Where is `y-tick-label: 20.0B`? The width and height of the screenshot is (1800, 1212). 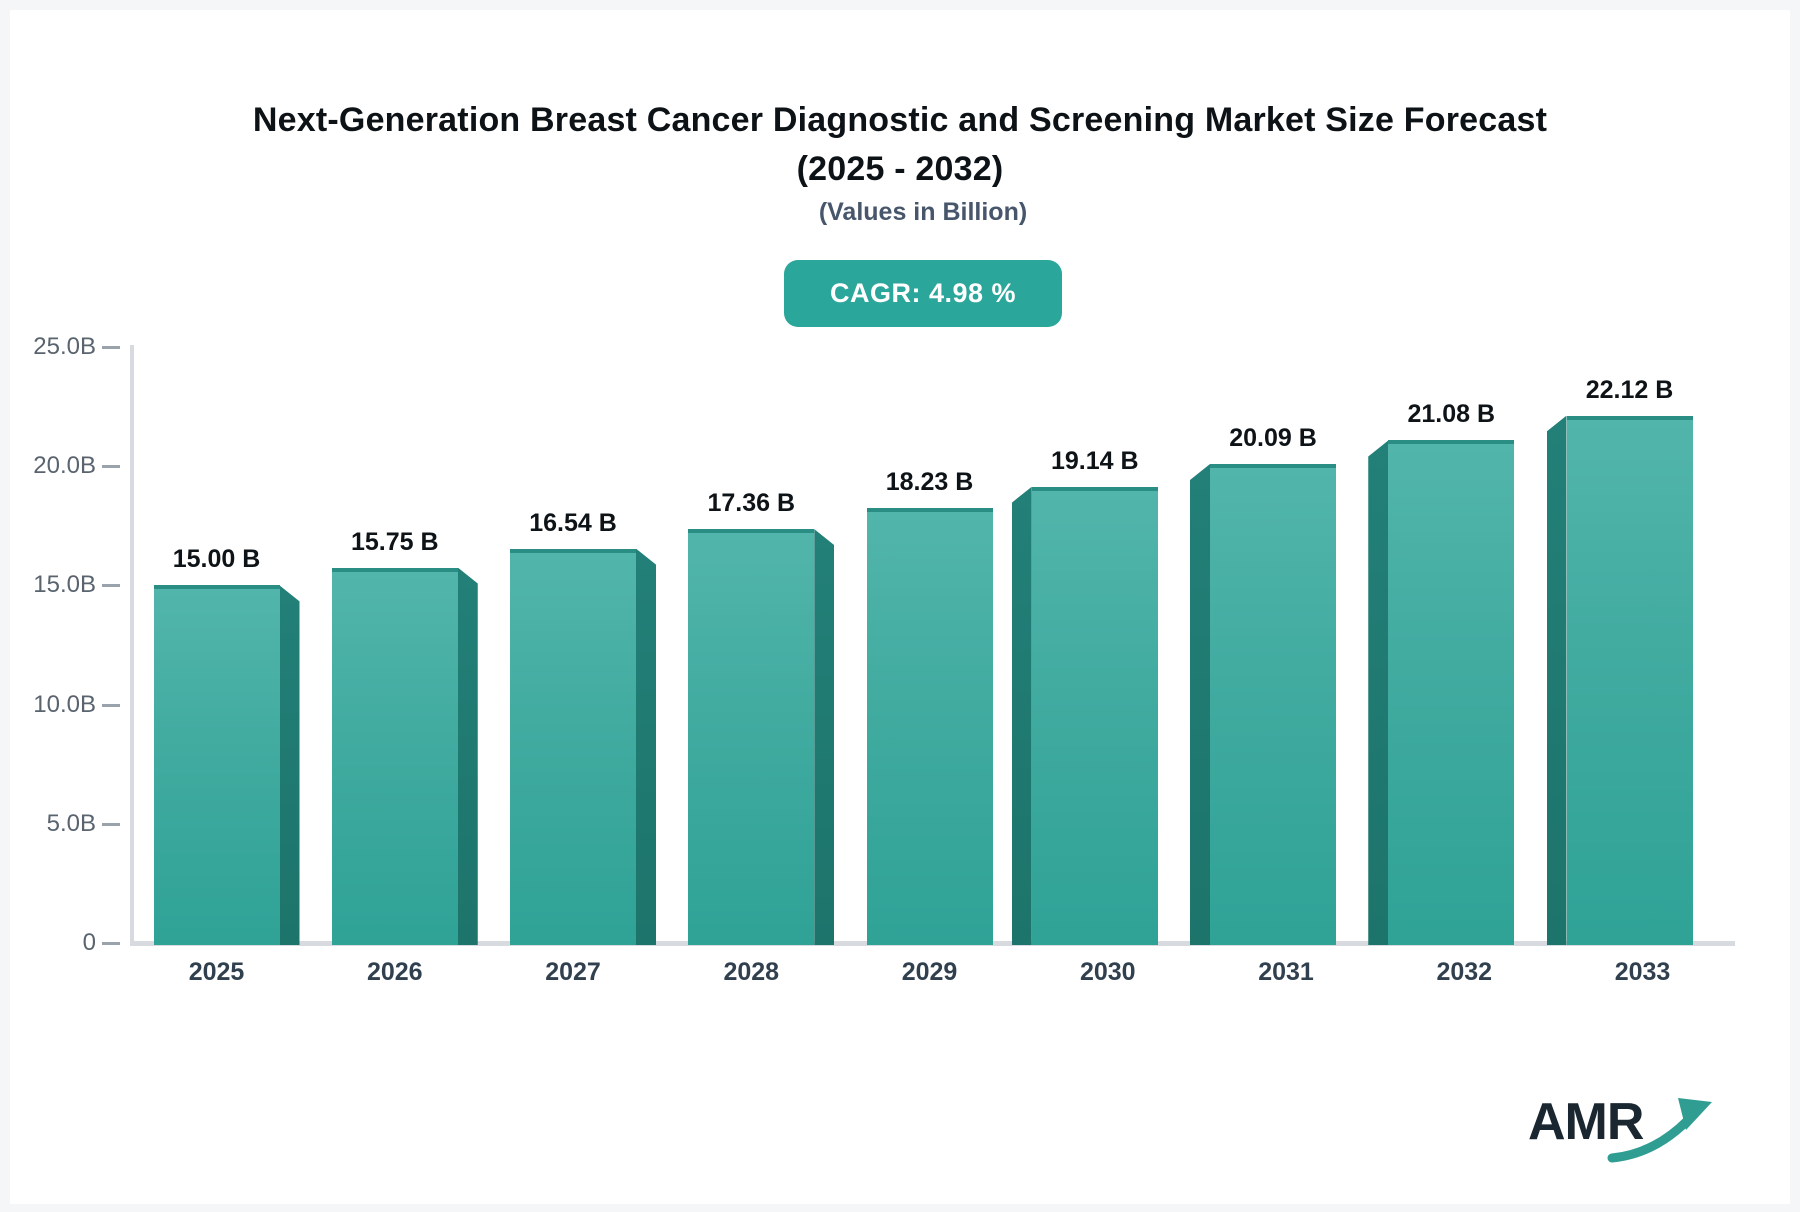
y-tick-label: 20.0B is located at coordinates (64, 466).